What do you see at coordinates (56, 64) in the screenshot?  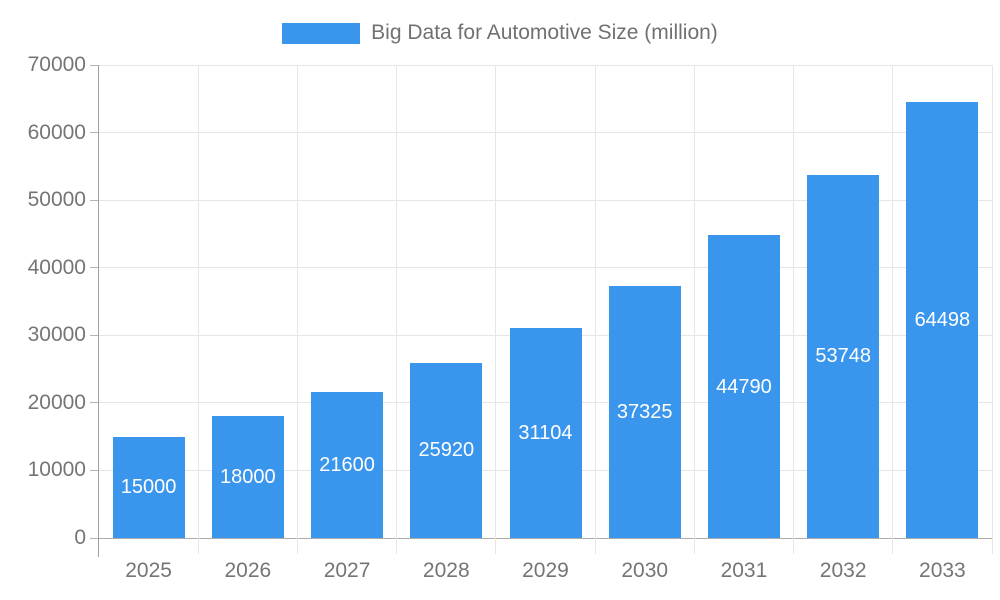 I see `y-axis-tick-label: 70000` at bounding box center [56, 64].